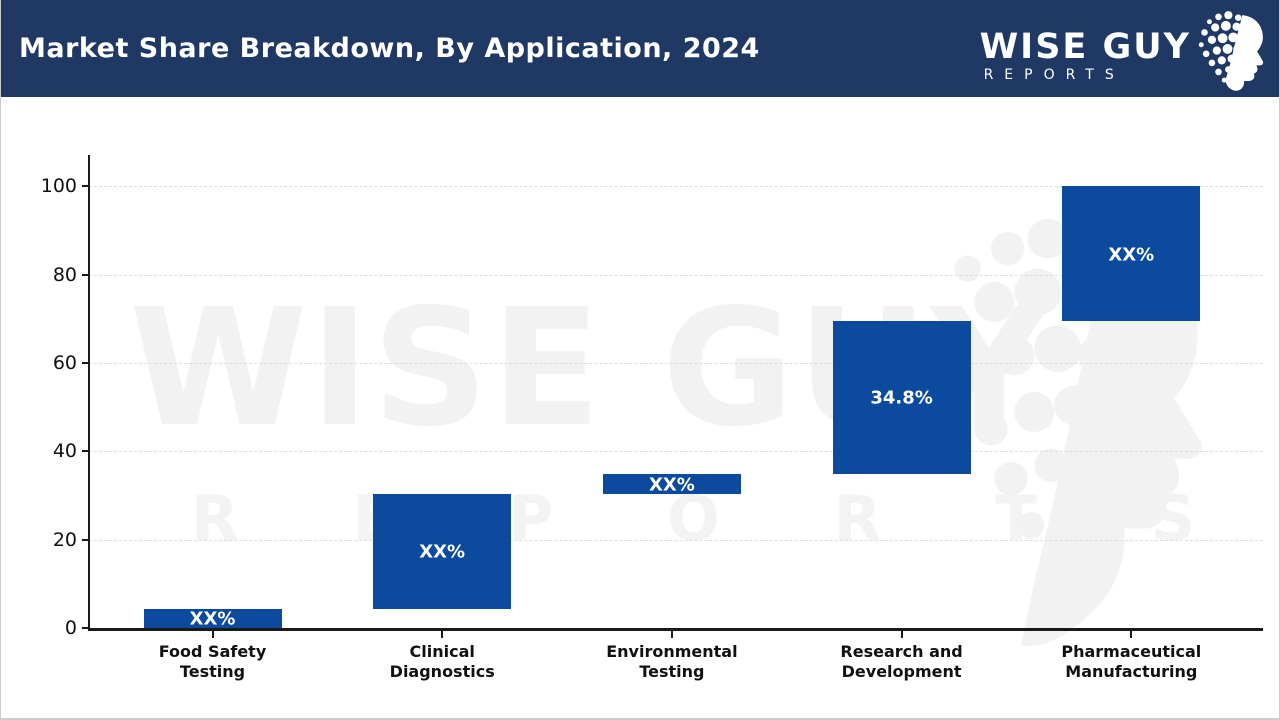 Image resolution: width=1280 pixels, height=720 pixels. What do you see at coordinates (901, 661) in the screenshot?
I see `x-category-label: Research and Development` at bounding box center [901, 661].